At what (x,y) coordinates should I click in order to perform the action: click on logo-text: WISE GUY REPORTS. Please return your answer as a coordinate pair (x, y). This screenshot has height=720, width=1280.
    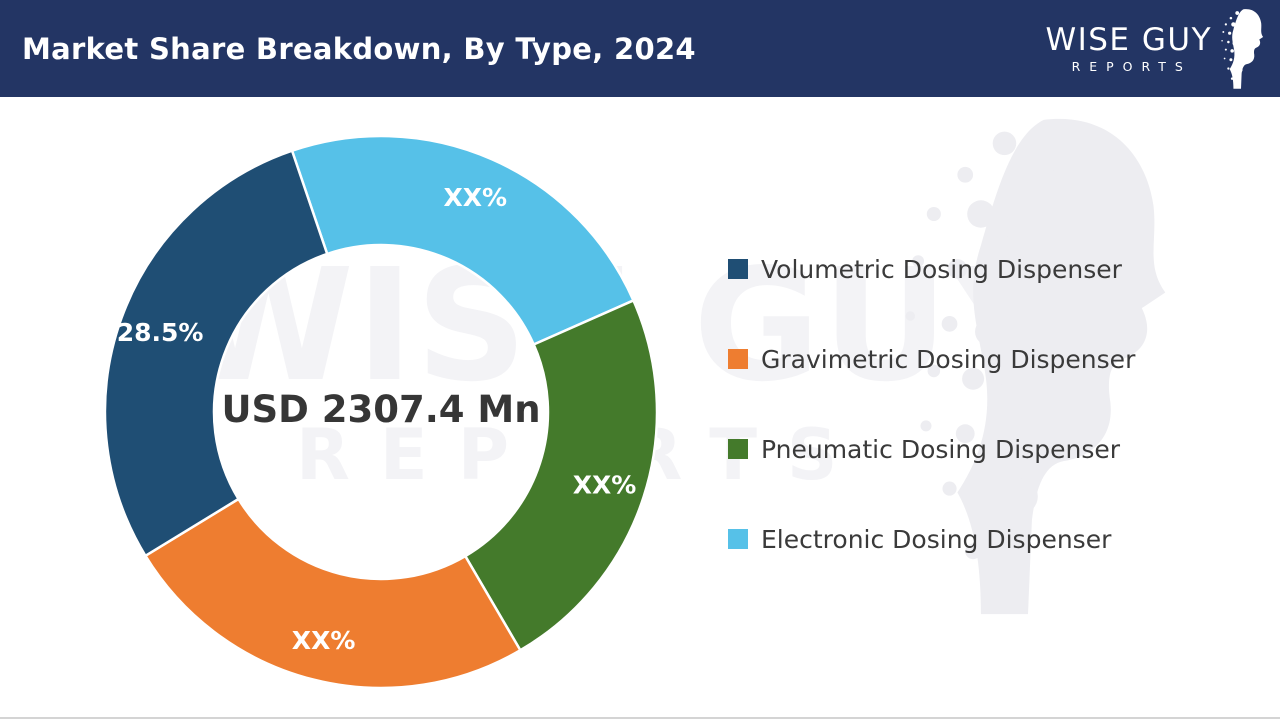
    Looking at the image, I should click on (1128, 49).